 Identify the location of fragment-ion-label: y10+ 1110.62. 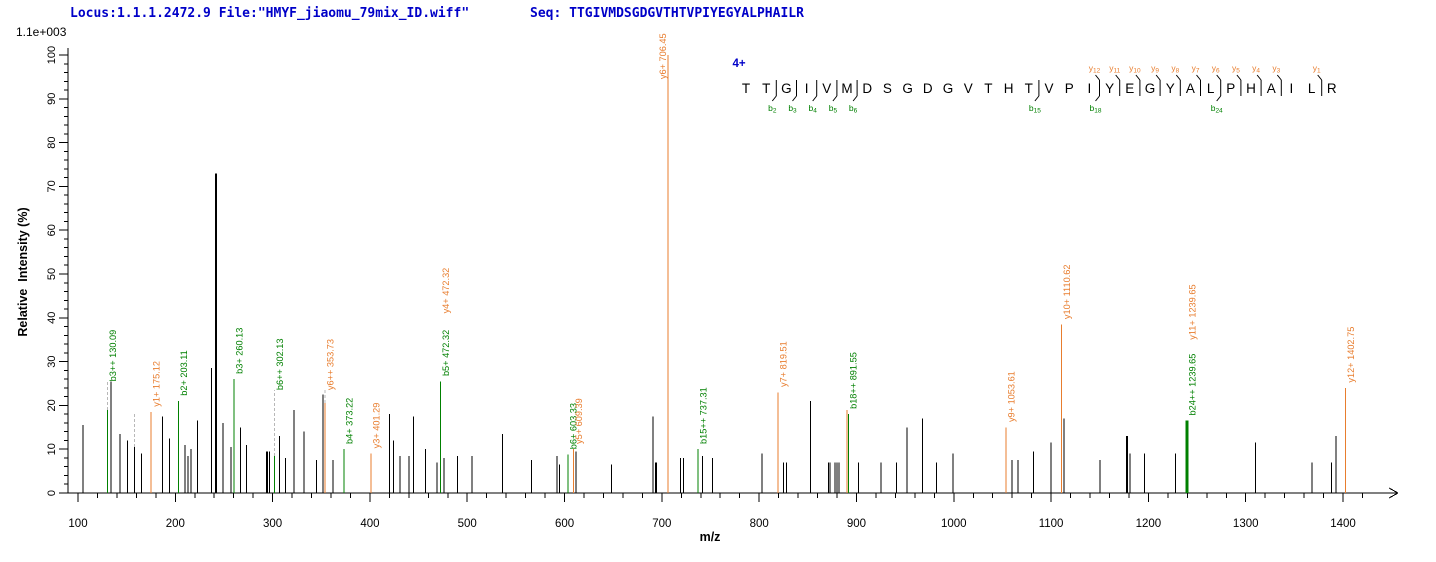
(1067, 292).